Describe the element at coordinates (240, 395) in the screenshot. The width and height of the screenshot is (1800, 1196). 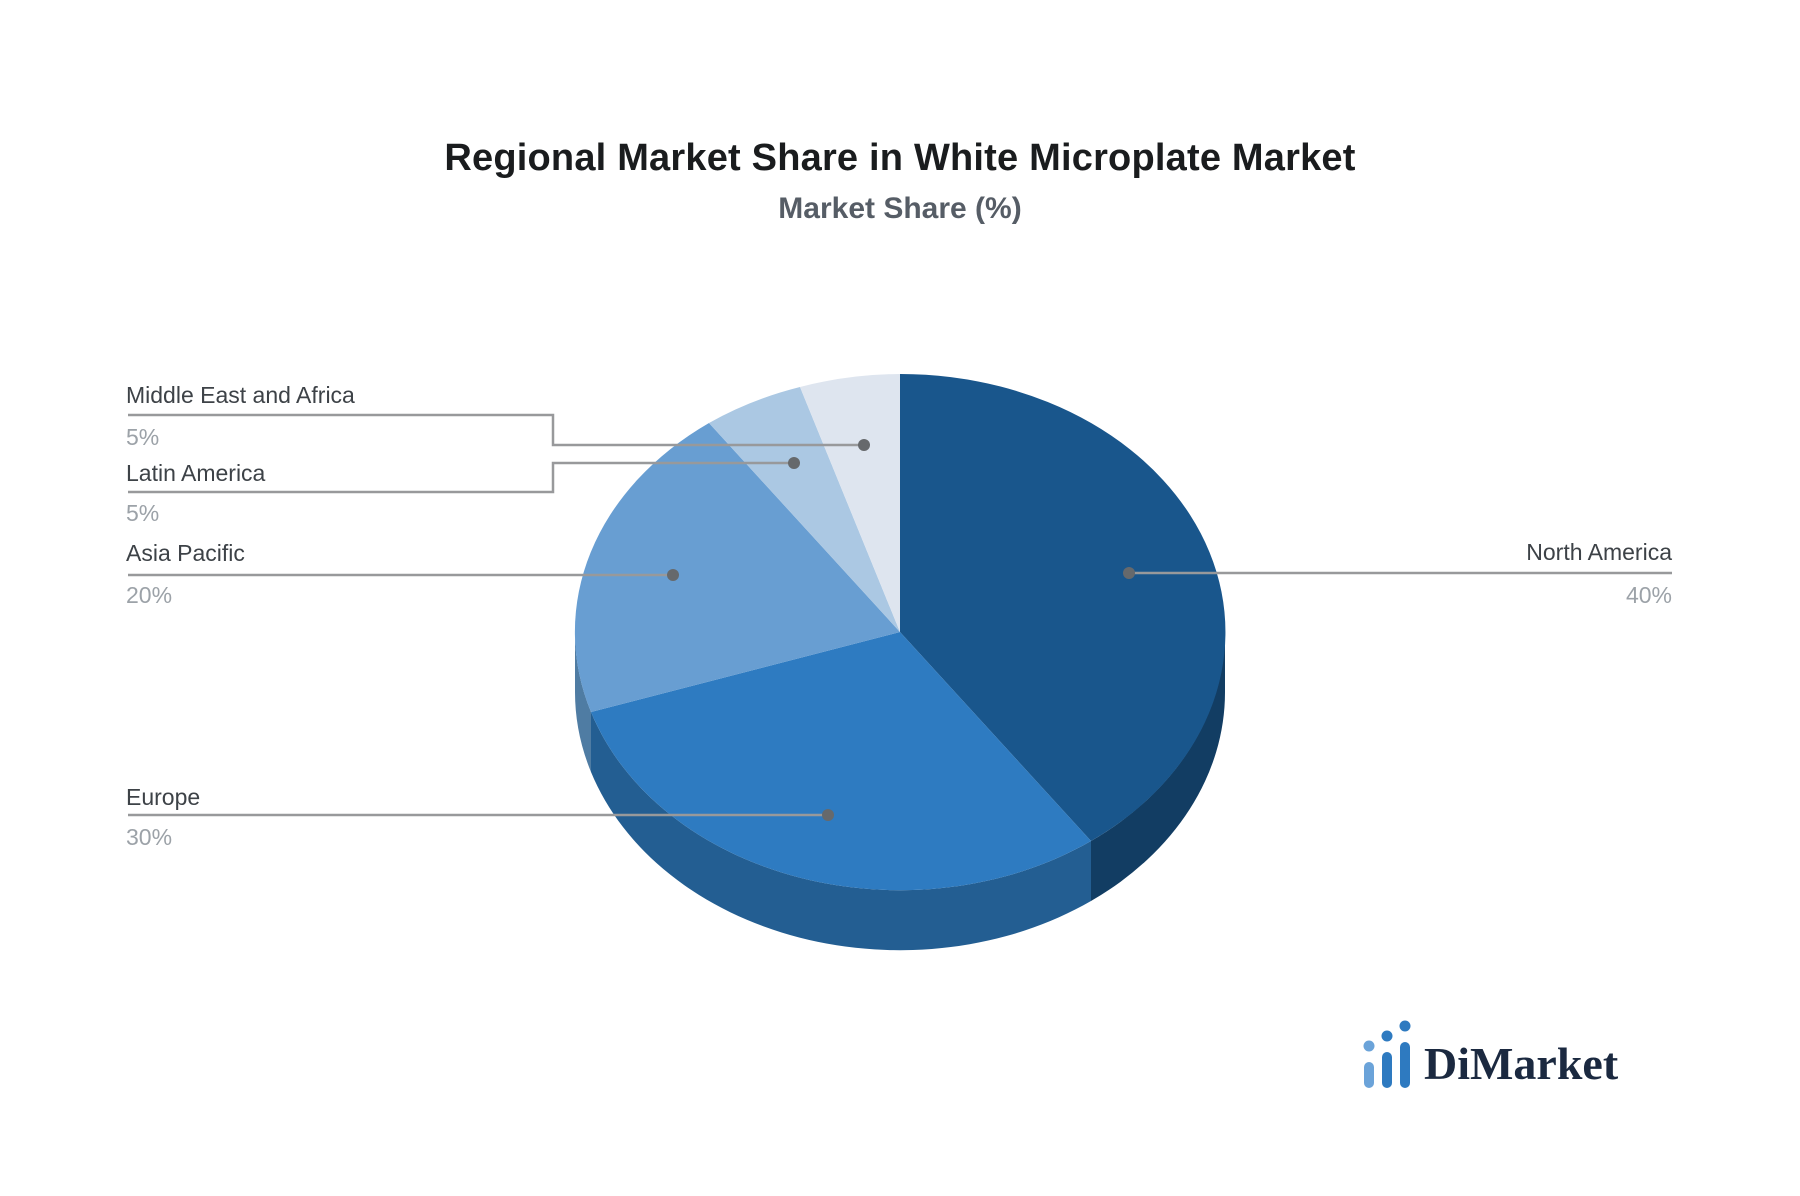
I see `slice-label-middle-east-africa: Middle East and Africa` at that location.